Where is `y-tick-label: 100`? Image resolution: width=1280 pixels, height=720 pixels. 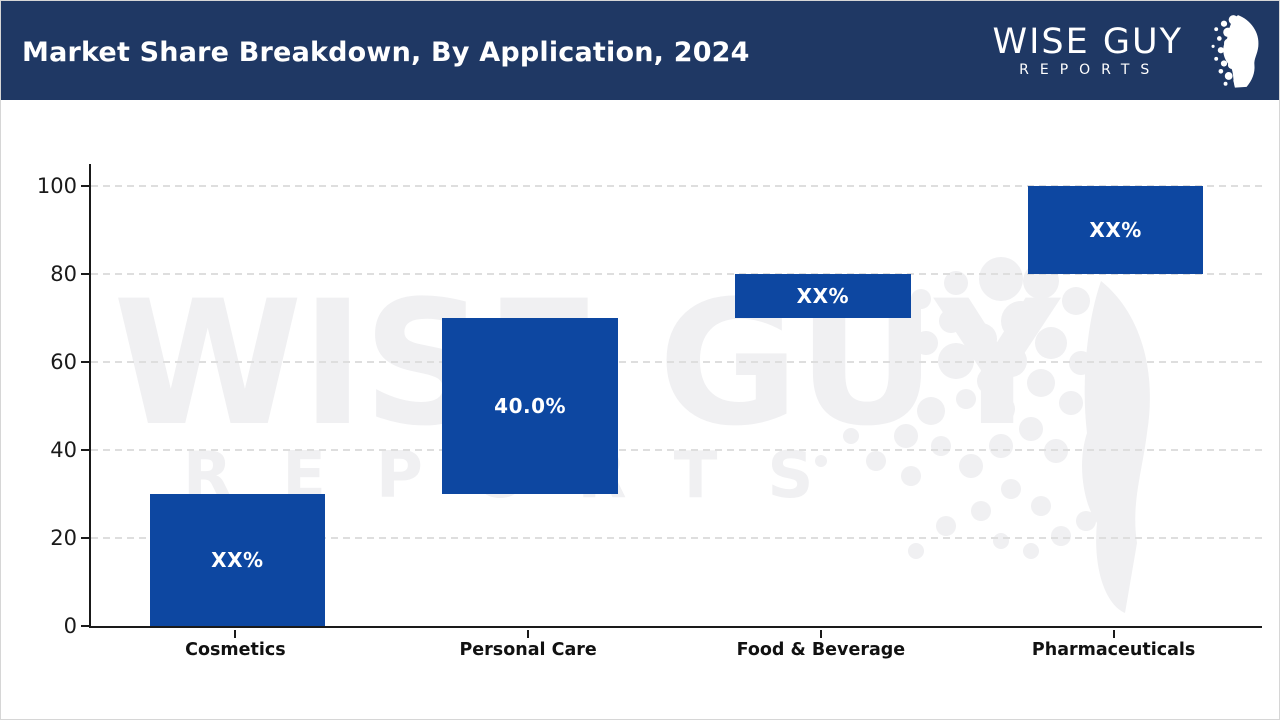
y-tick-label: 100 is located at coordinates (56, 186).